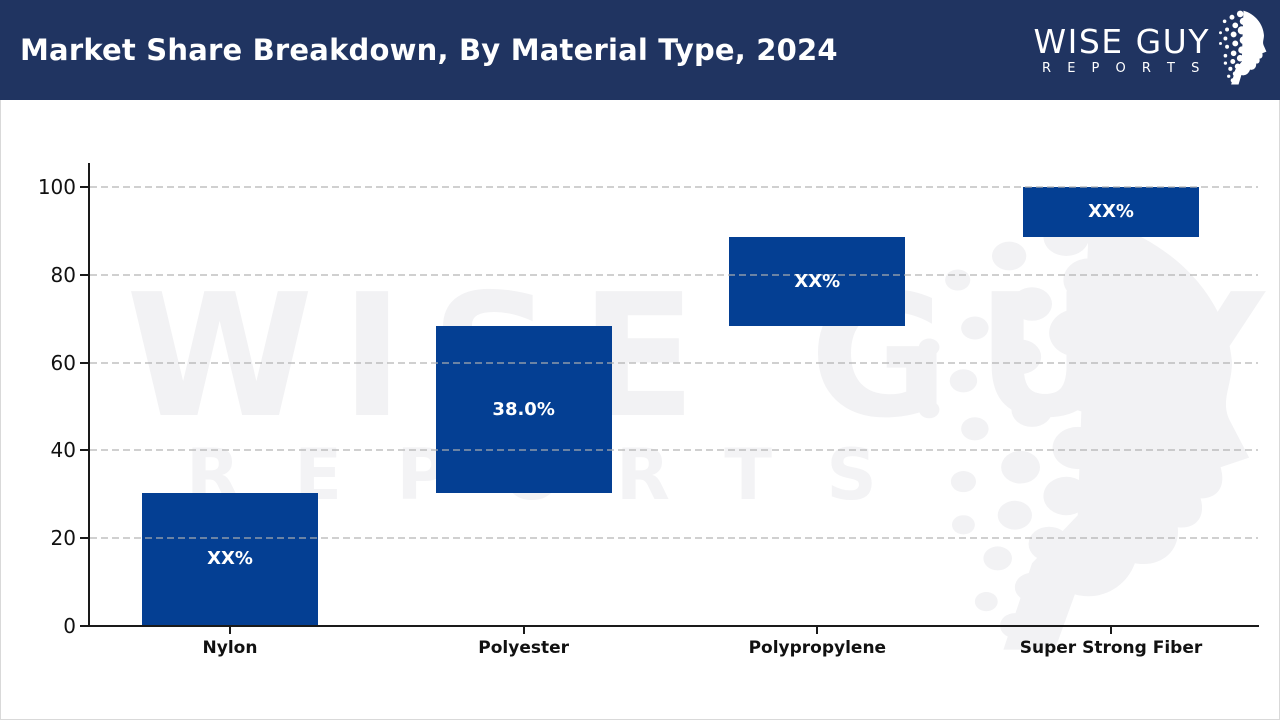 This screenshot has width=1280, height=720. I want to click on wiseguy-logo: WISE GUY R E P O R T S, so click(1151, 50).